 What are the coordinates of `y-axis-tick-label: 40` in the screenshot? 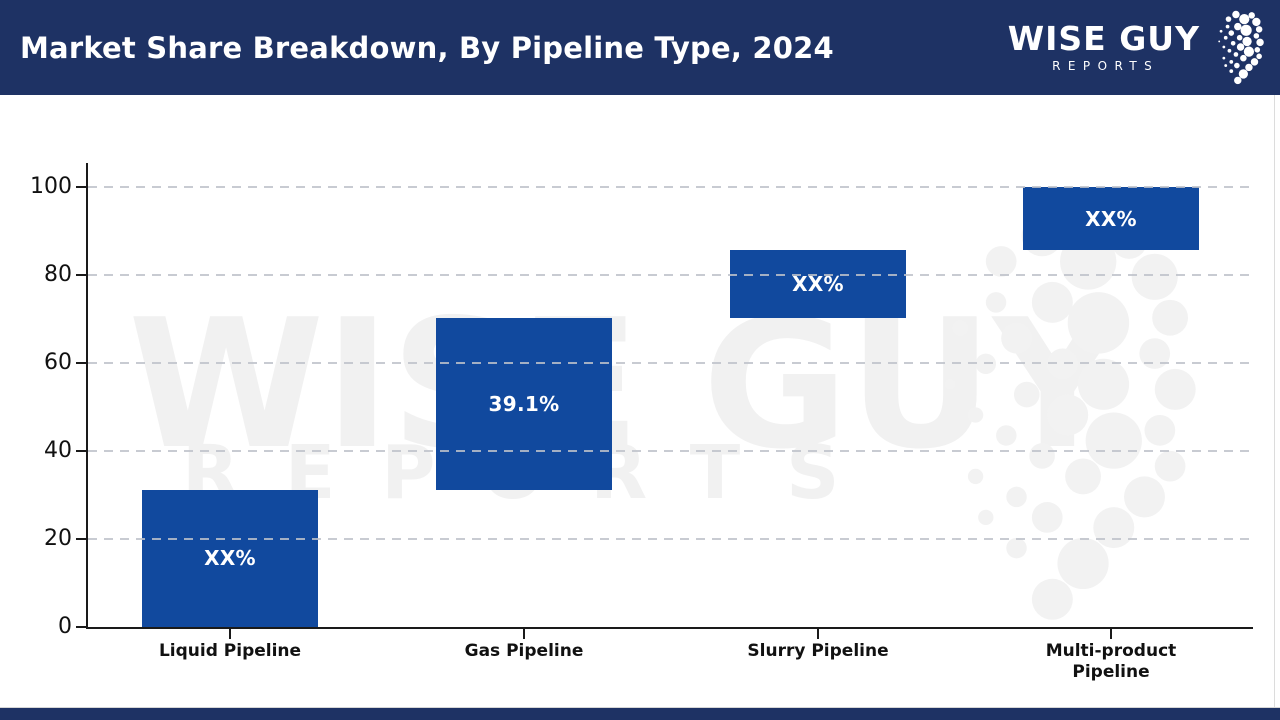 It's located at (58, 450).